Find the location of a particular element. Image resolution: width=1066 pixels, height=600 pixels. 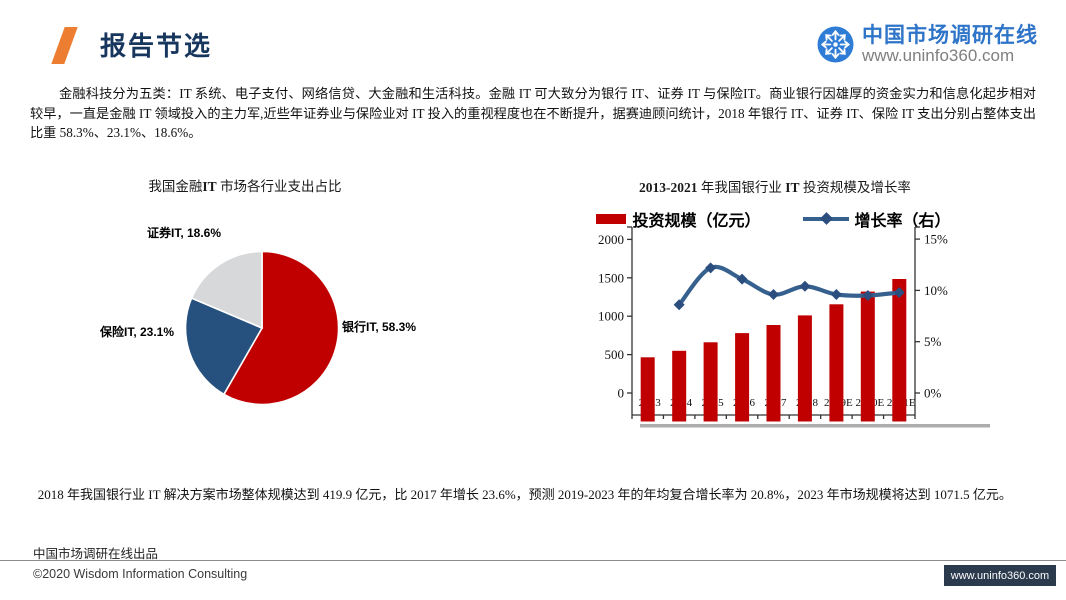

footer-copyright: ©2020 Wisdom Information Consulting is located at coordinates (140, 574).